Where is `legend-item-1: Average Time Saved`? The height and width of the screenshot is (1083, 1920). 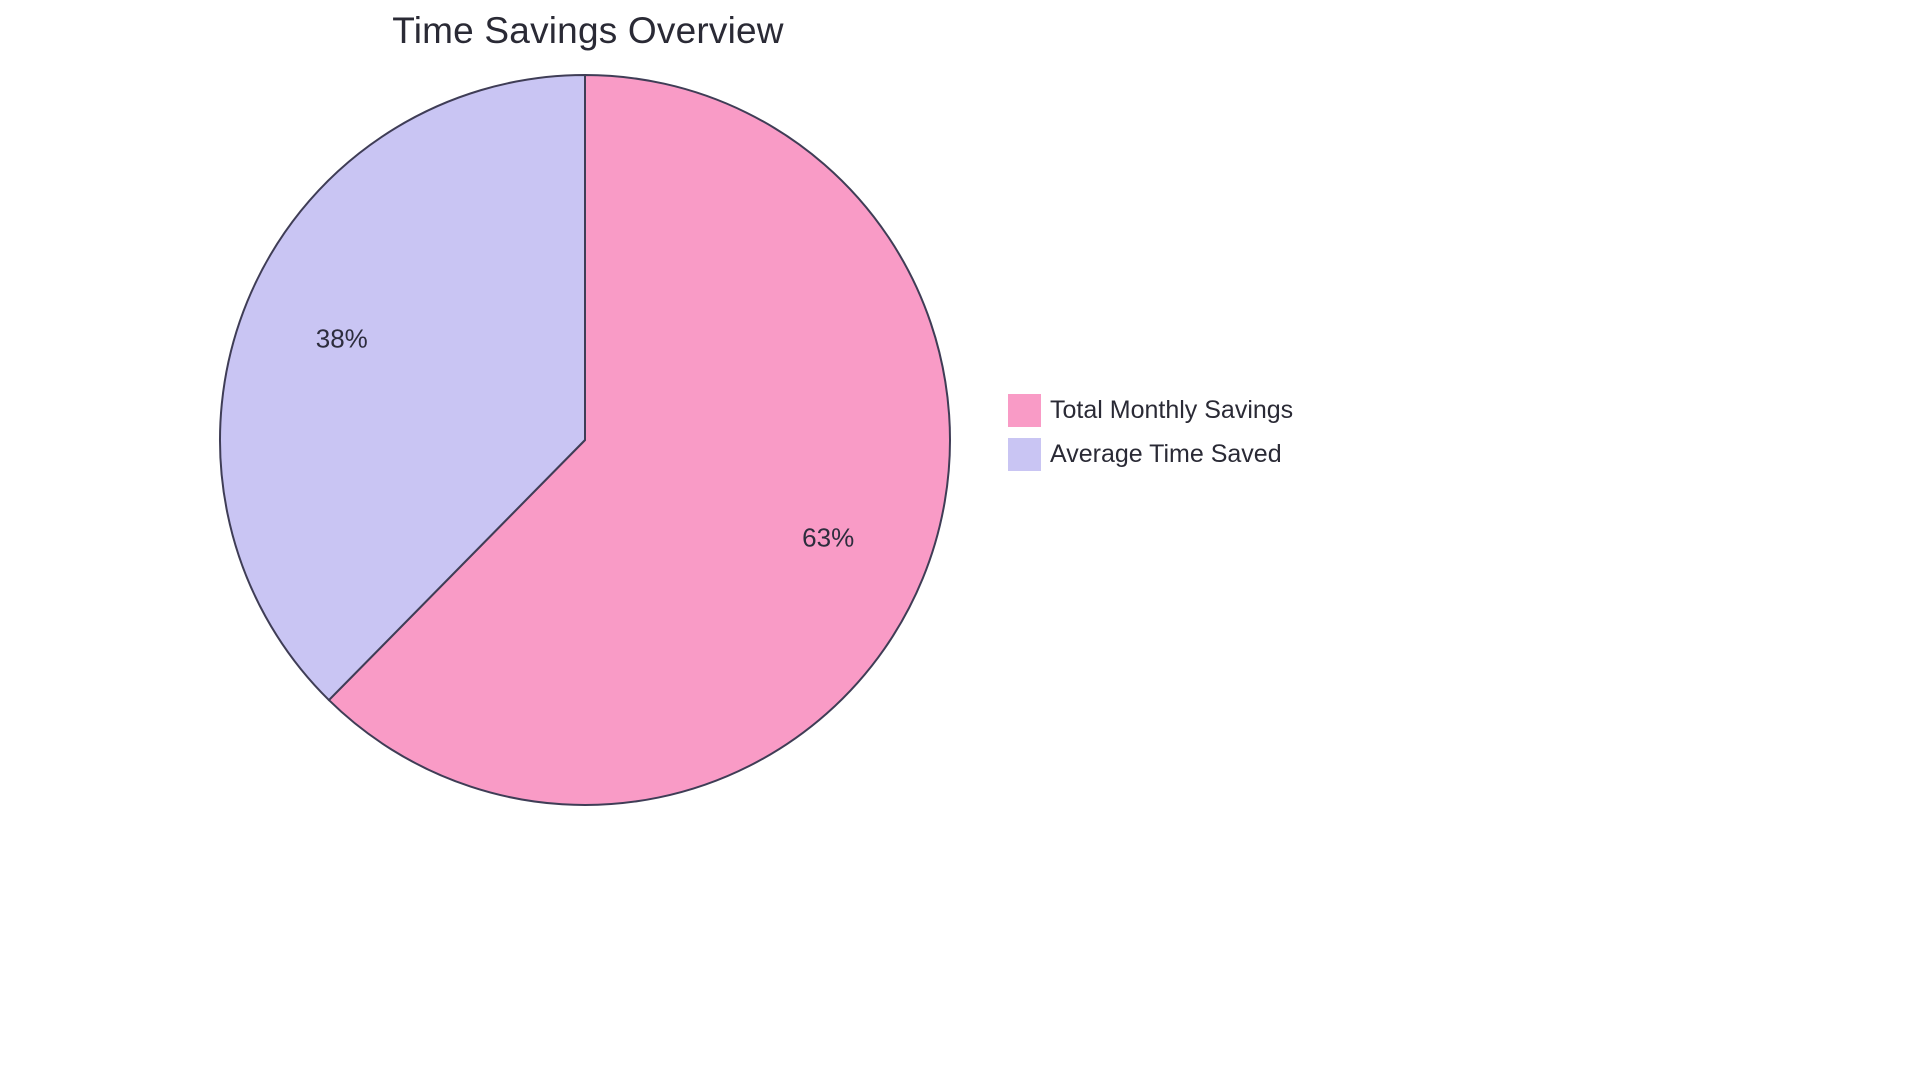 legend-item-1: Average Time Saved is located at coordinates (1150, 454).